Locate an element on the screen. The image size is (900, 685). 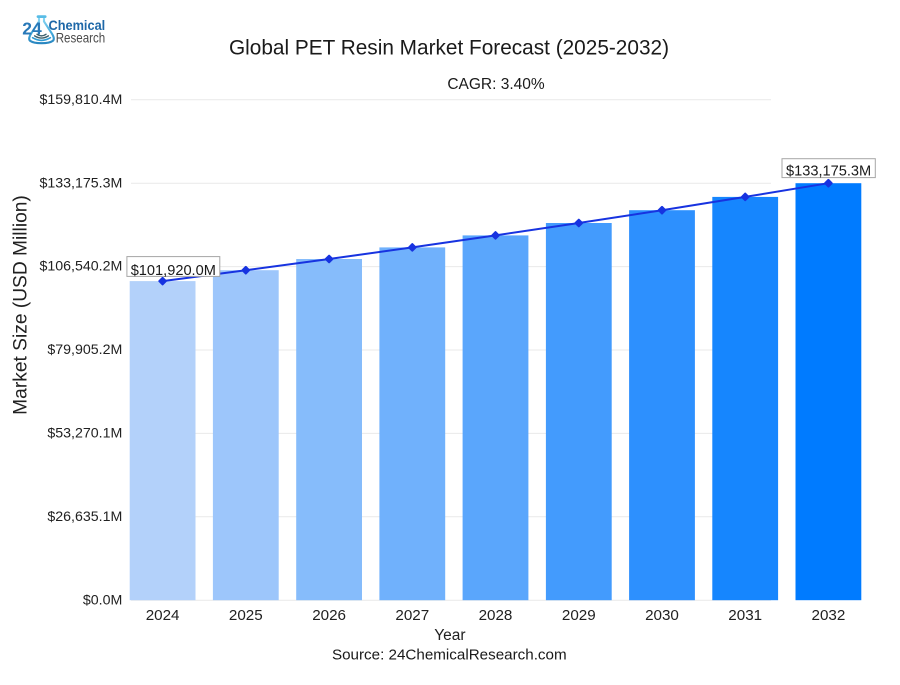
svg-text: 2027 is located at coordinates (412, 615).